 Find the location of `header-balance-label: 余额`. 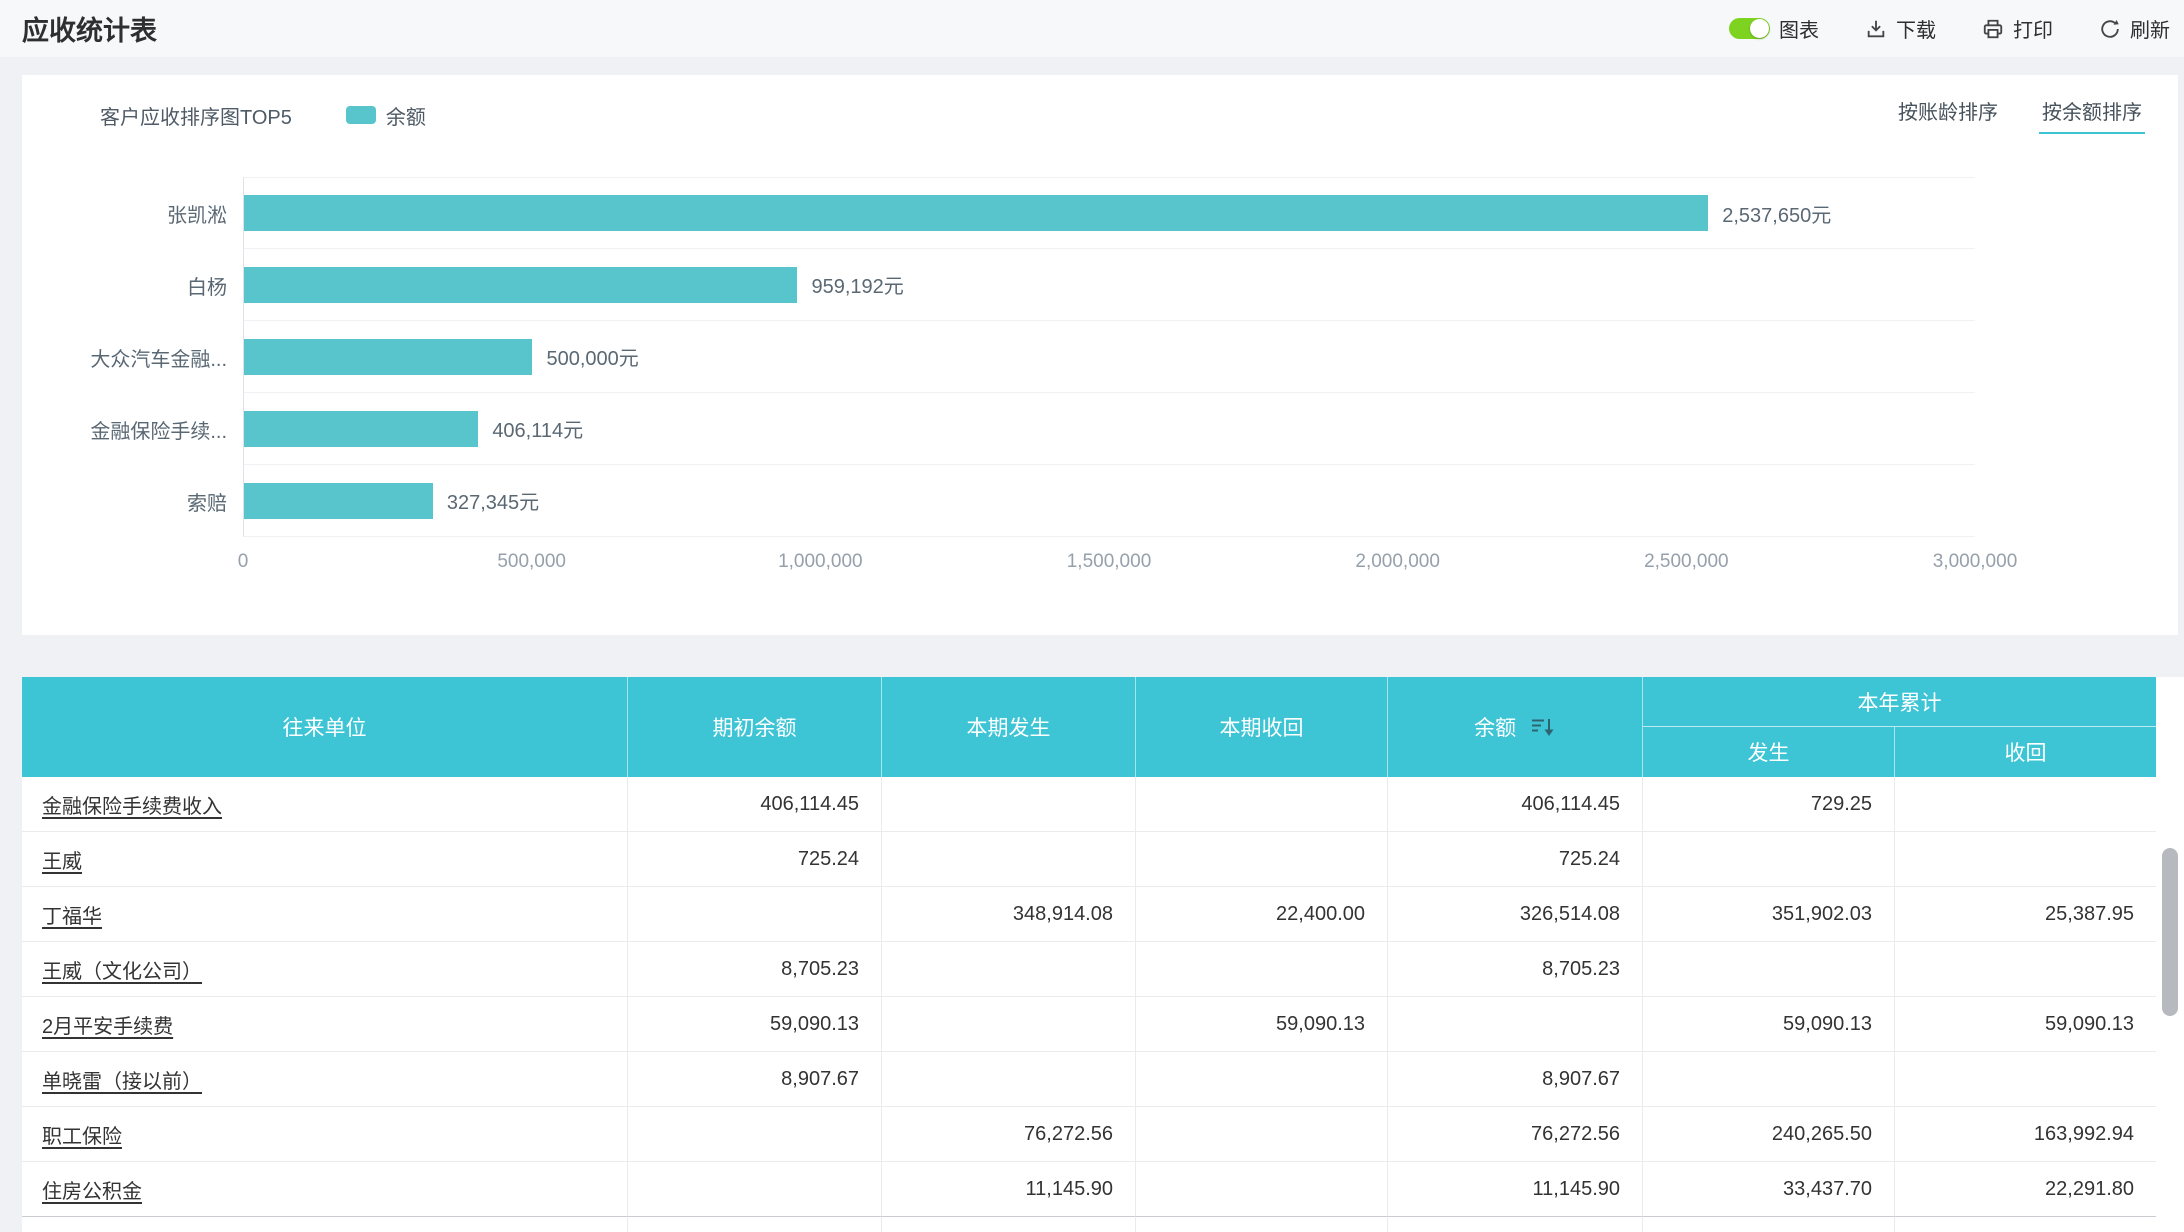

header-balance-label: 余额 is located at coordinates (1495, 728).